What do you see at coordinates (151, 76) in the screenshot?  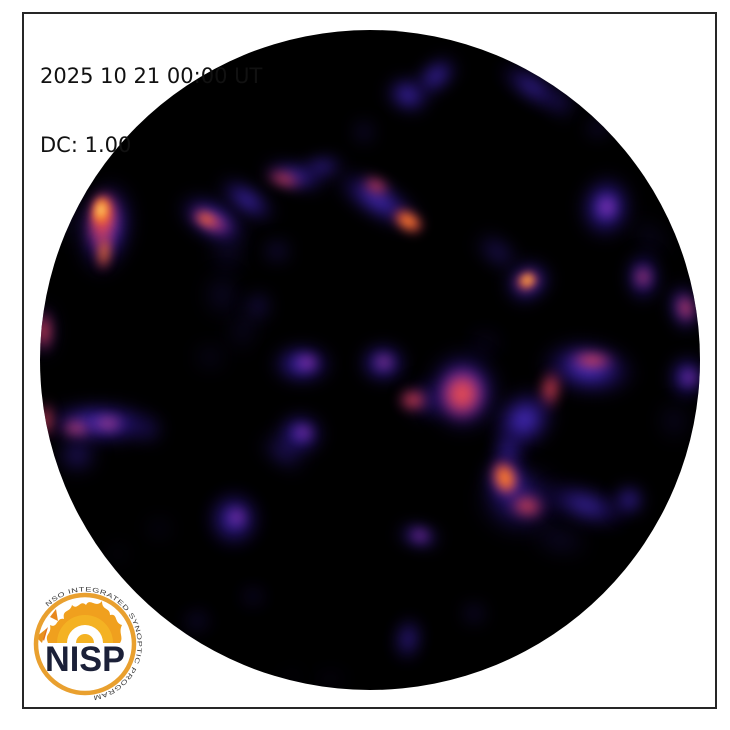 I see `observation-datetime: 2025 10 21 00:00 UT` at bounding box center [151, 76].